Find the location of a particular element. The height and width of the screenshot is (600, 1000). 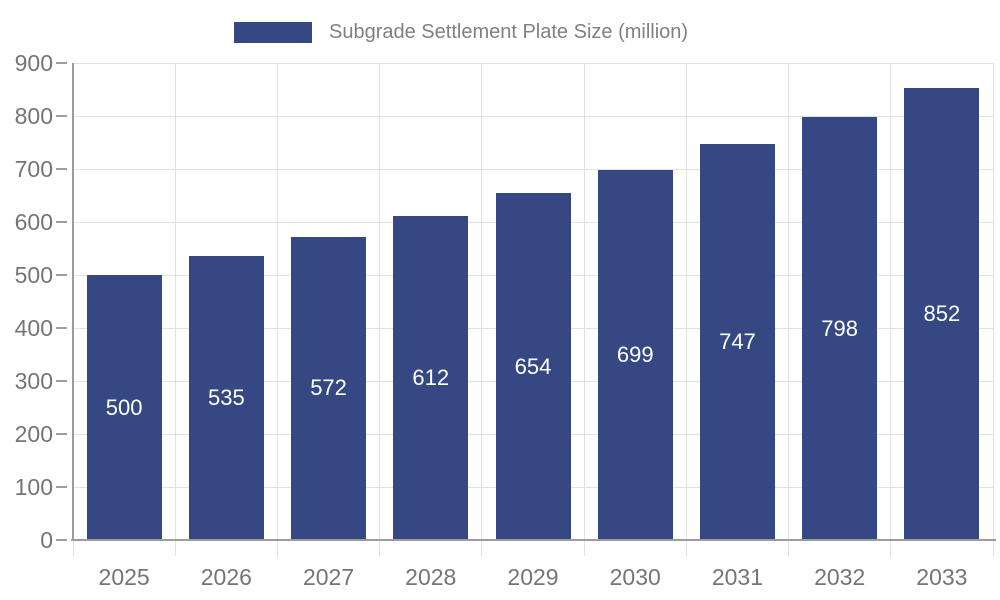

bar-value-label: 747 is located at coordinates (737, 342).